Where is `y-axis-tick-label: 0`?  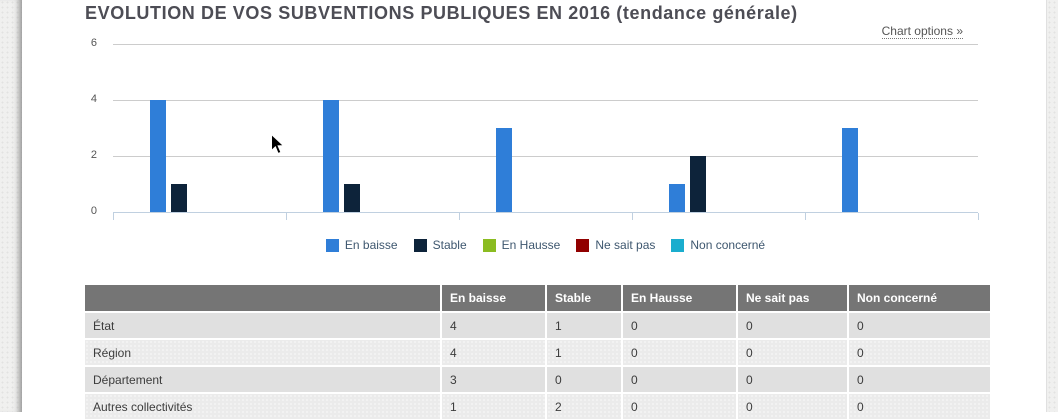
y-axis-tick-label: 0 is located at coordinates (93, 211).